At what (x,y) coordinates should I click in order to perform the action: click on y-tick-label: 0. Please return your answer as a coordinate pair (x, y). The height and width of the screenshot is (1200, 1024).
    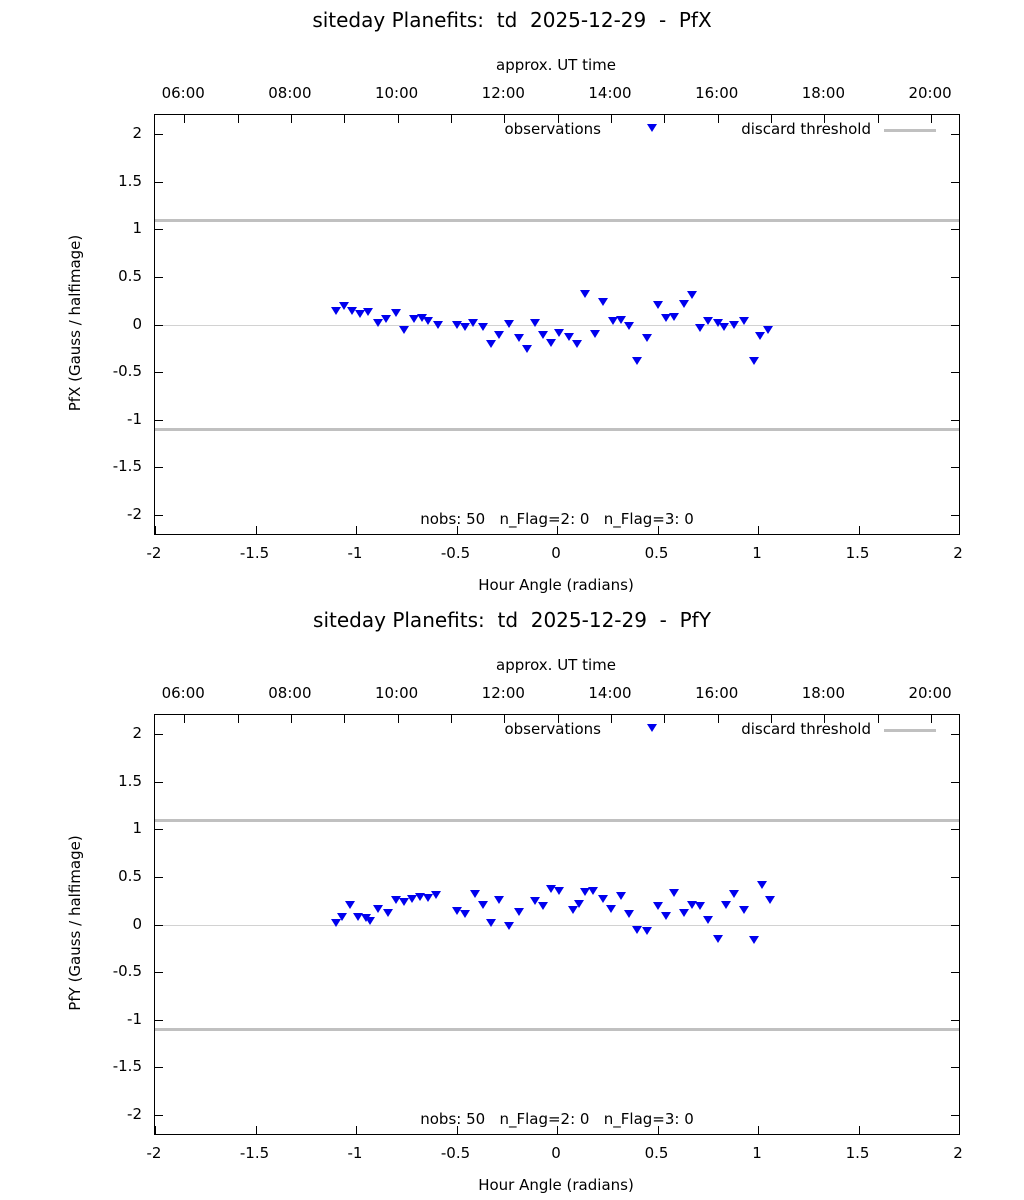
    Looking at the image, I should click on (137, 923).